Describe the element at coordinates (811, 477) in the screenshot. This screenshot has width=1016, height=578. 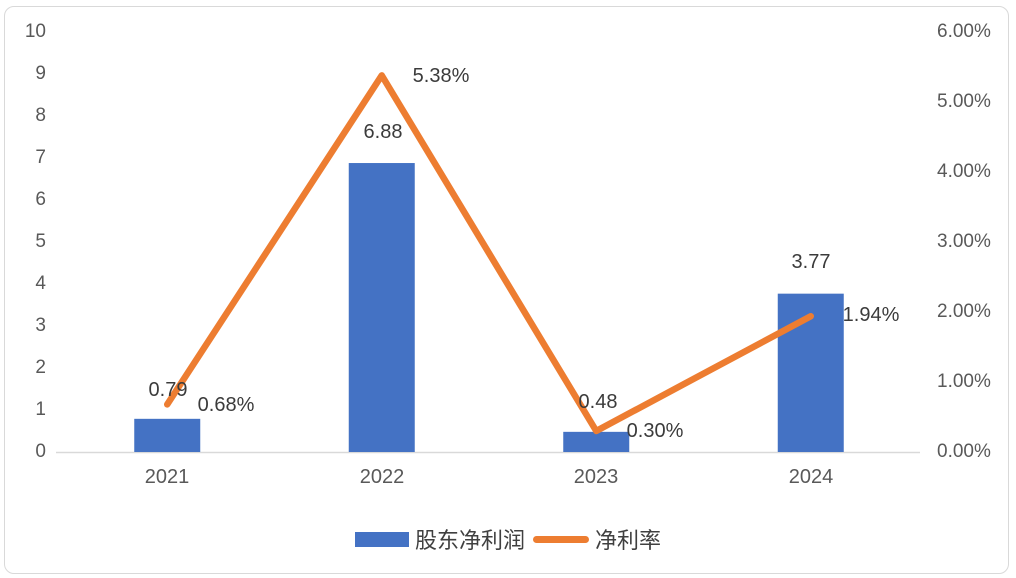
I see `x-axis-label-2024: 2024` at that location.